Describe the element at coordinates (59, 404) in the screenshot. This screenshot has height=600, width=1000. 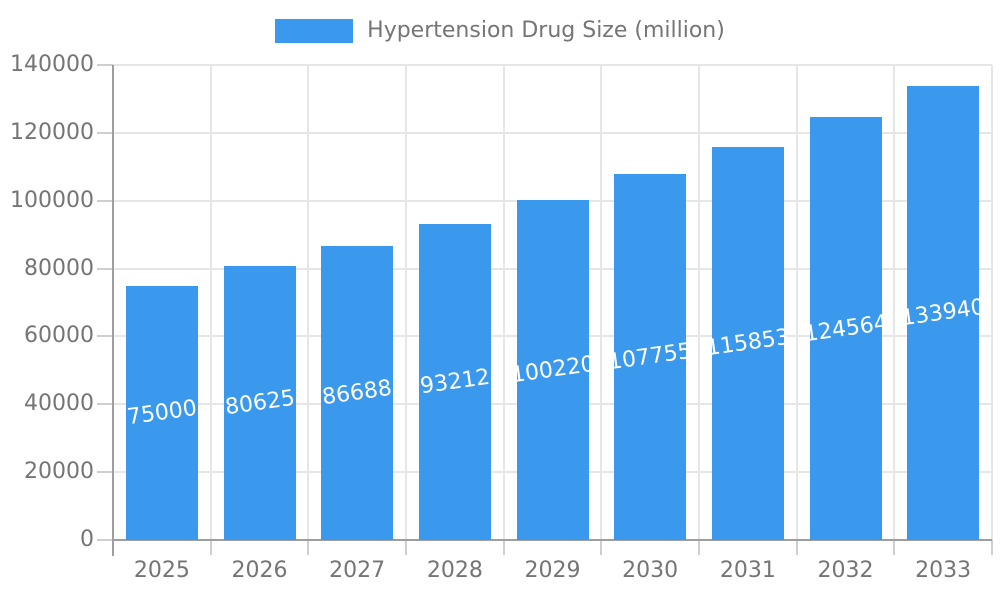
I see `y-axis-label: 40000` at that location.